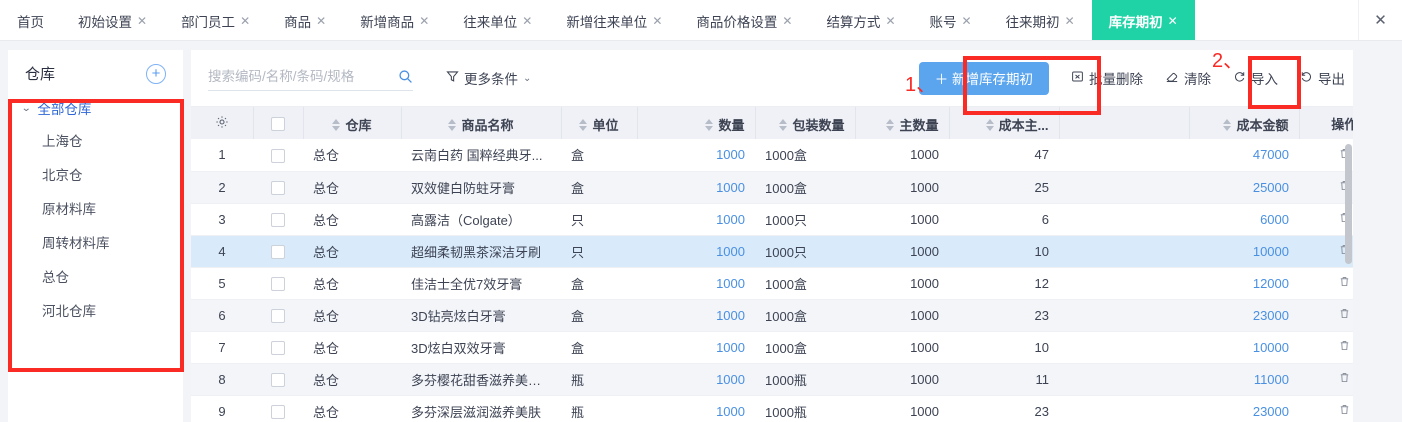  What do you see at coordinates (772, 219) in the screenshot?
I see `table-row: 3 总仓 高露洁（Colgate）只 1000 1000只 1000 6 6000` at bounding box center [772, 219].